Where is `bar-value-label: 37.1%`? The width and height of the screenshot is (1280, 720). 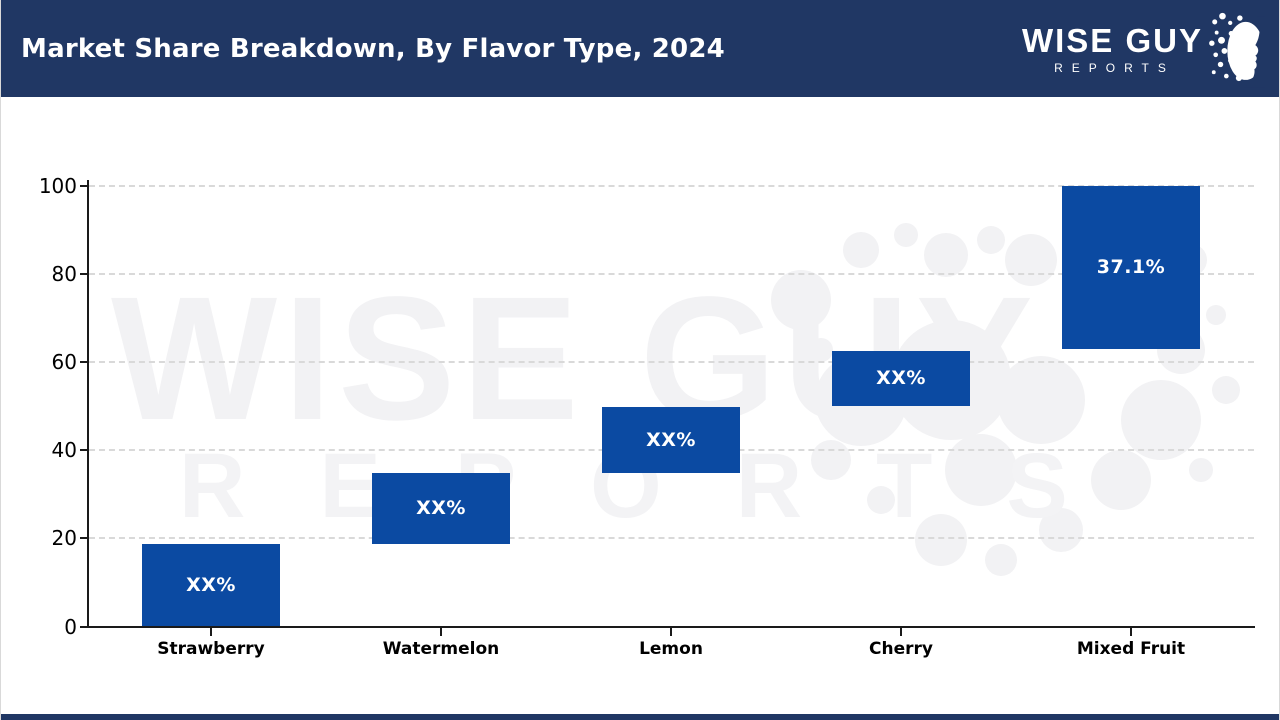 bar-value-label: 37.1% is located at coordinates (1131, 267).